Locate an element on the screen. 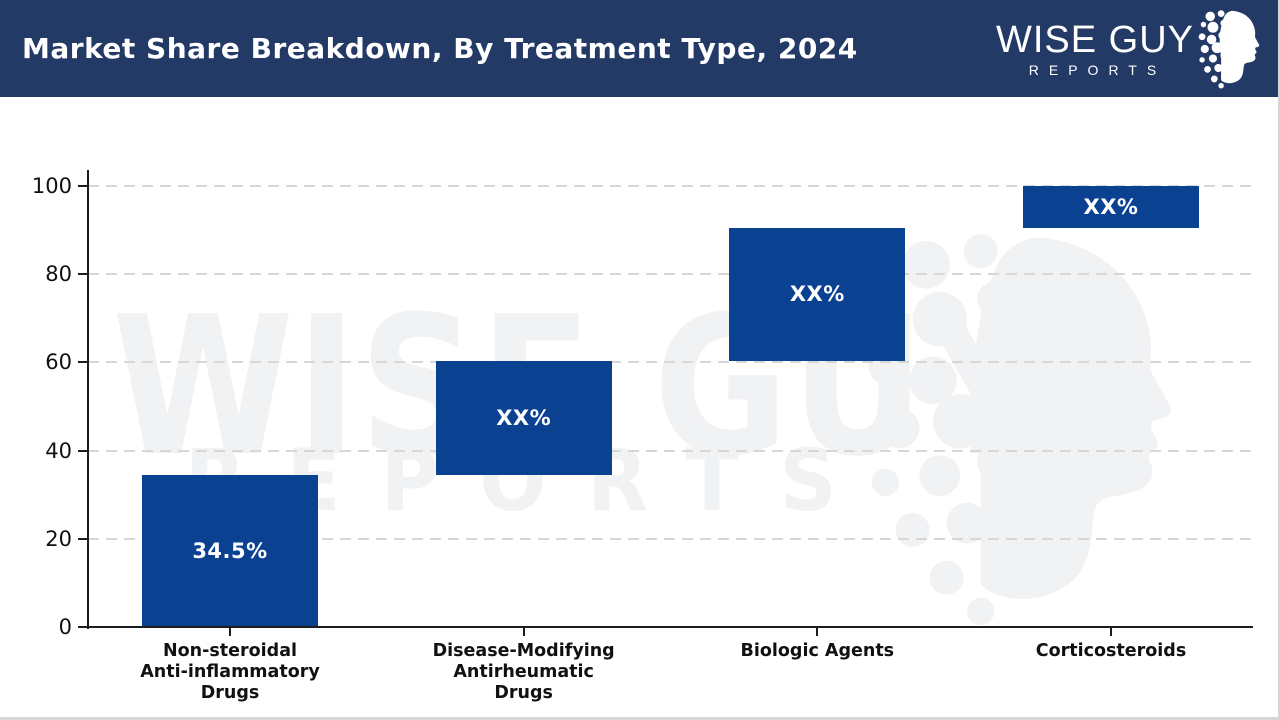  x-axis-label-line: Disease-Modifying is located at coordinates (523, 651).